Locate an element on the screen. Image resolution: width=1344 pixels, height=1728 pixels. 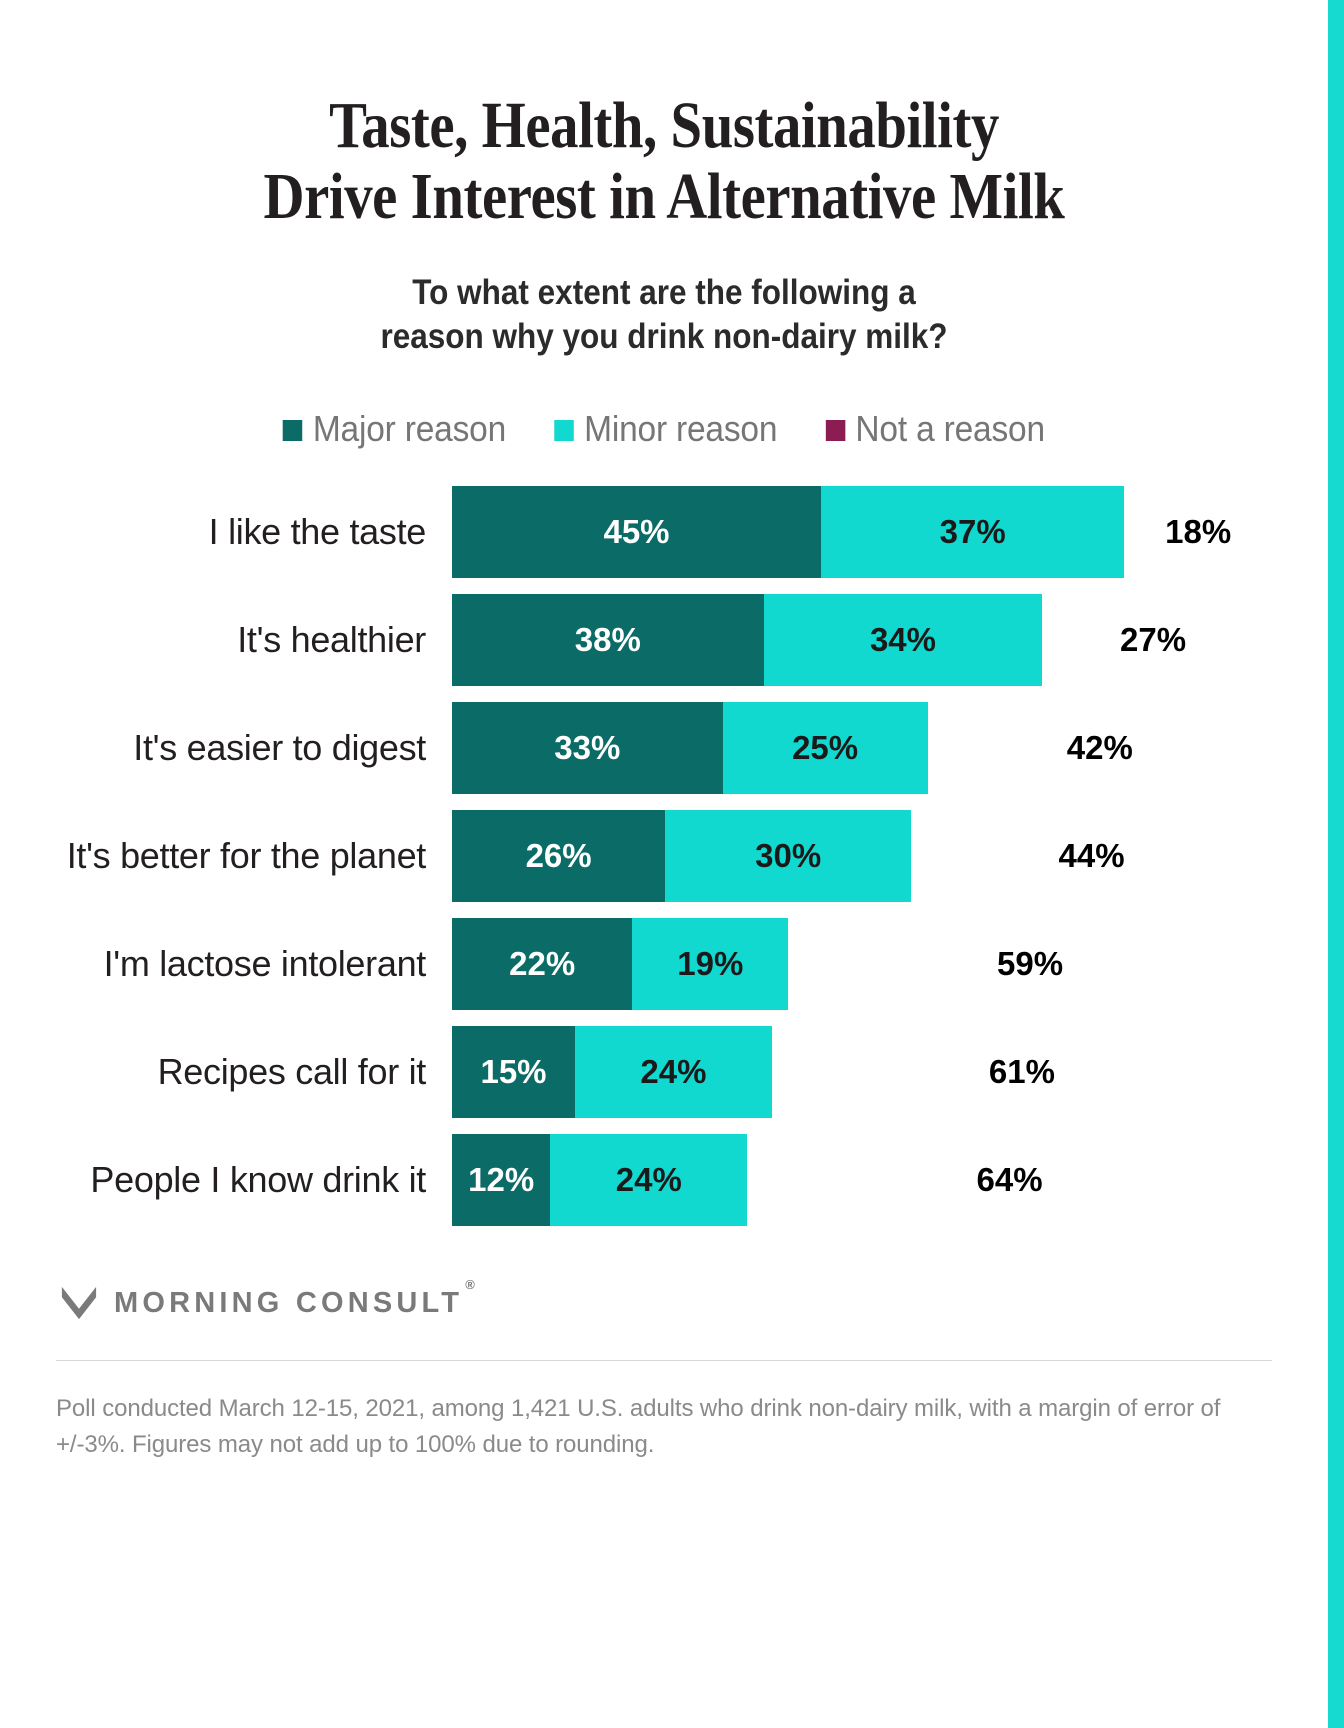
major-segment: 26% is located at coordinates (559, 856).